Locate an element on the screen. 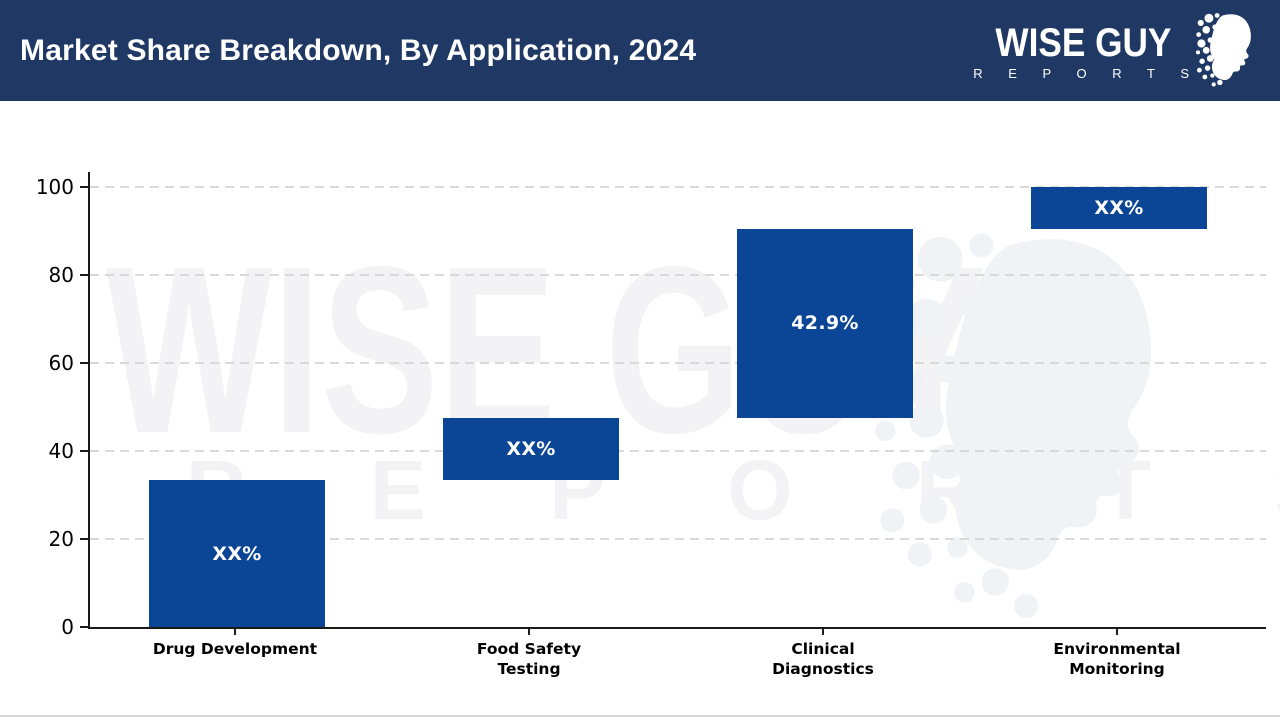  bottom-border is located at coordinates (640, 716).